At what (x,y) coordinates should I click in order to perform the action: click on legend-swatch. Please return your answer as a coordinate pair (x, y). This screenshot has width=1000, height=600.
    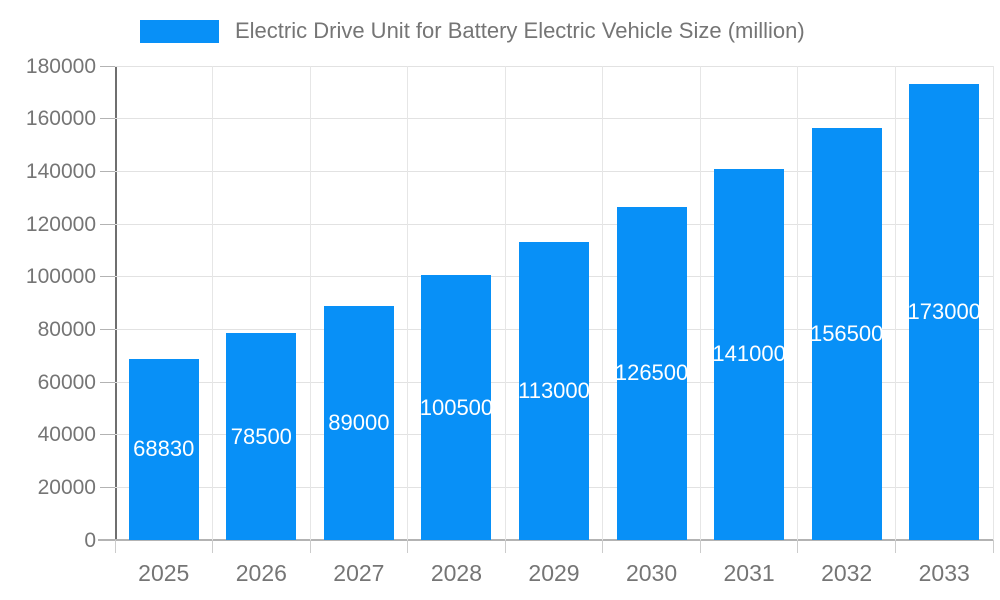
    Looking at the image, I should click on (179, 31).